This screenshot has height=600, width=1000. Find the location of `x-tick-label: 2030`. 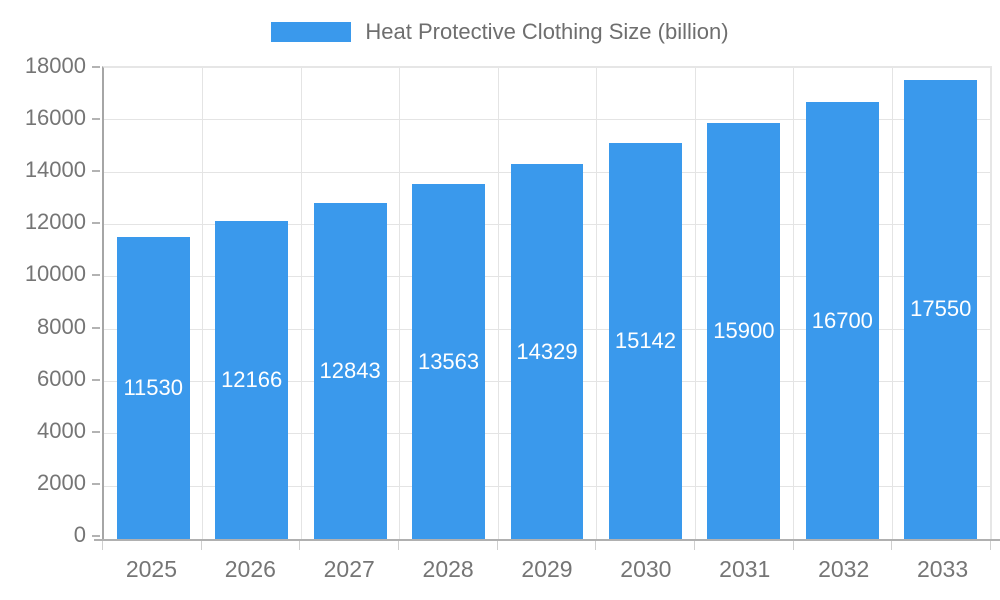

x-tick-label: 2030 is located at coordinates (646, 569).